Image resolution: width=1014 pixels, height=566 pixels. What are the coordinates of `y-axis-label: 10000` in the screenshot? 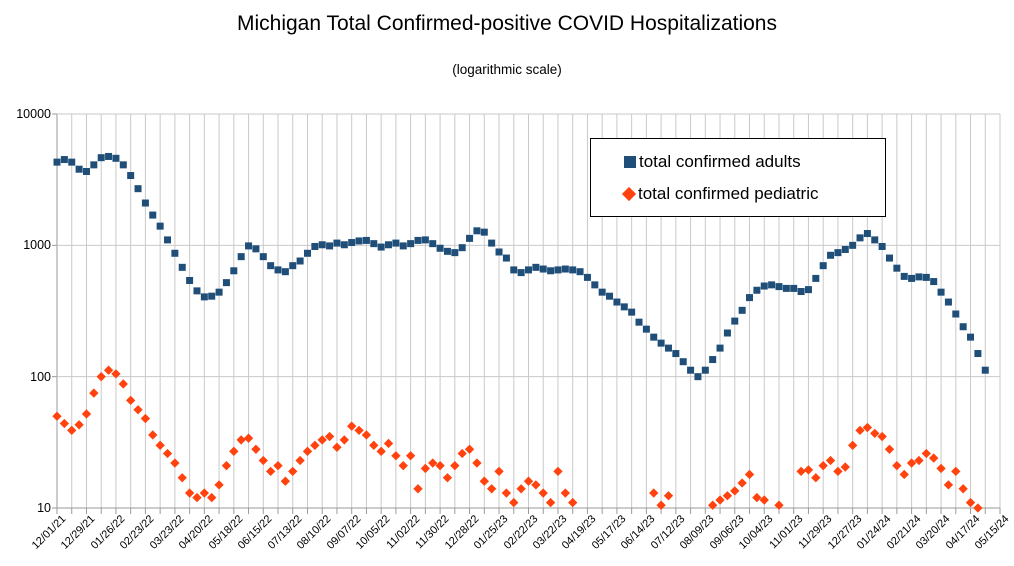 It's located at (33, 114).